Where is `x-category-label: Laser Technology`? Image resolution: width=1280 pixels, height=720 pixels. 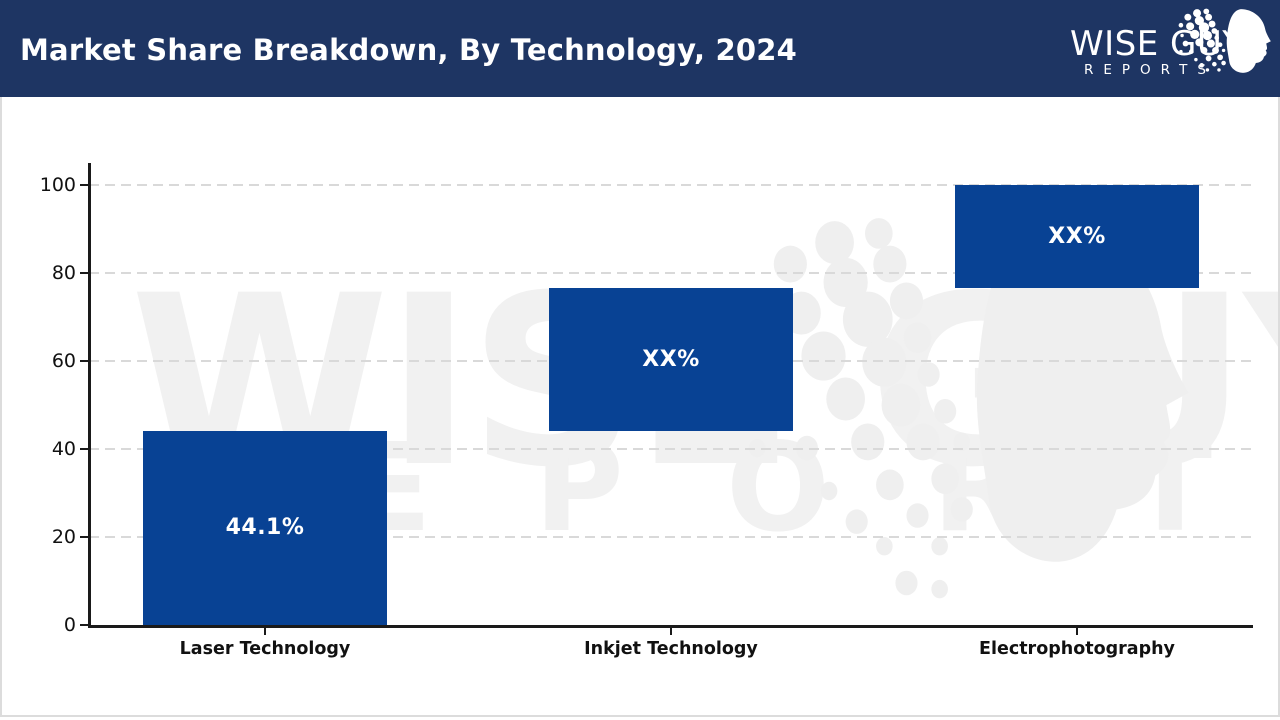 x-category-label: Laser Technology is located at coordinates (265, 649).